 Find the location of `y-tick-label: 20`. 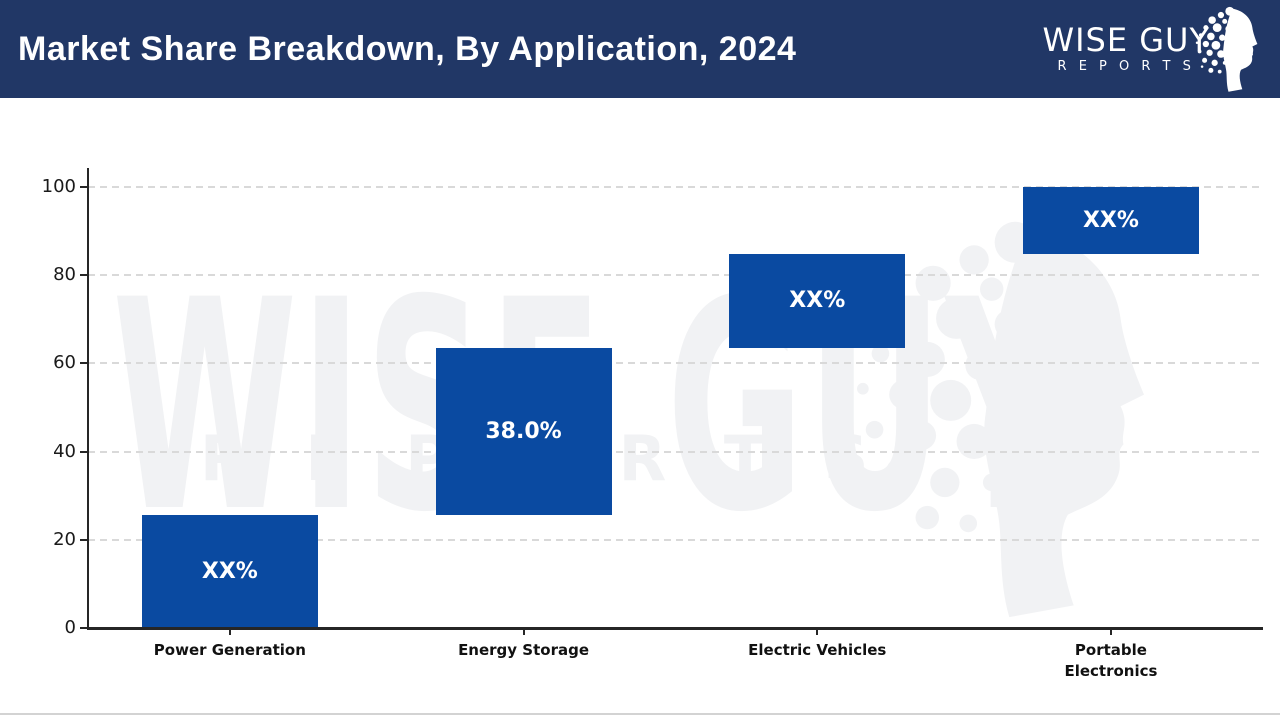

y-tick-label: 20 is located at coordinates (64, 539).